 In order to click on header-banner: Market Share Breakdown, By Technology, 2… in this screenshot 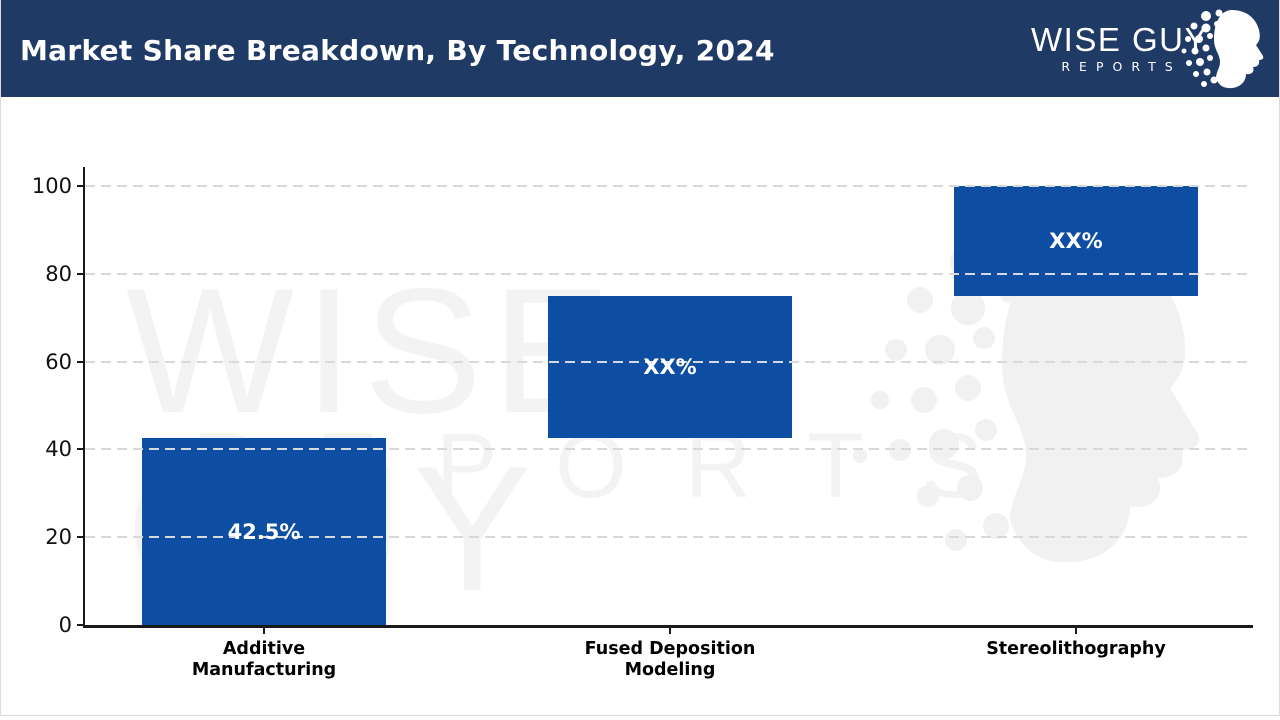, I will do `click(640, 48)`.